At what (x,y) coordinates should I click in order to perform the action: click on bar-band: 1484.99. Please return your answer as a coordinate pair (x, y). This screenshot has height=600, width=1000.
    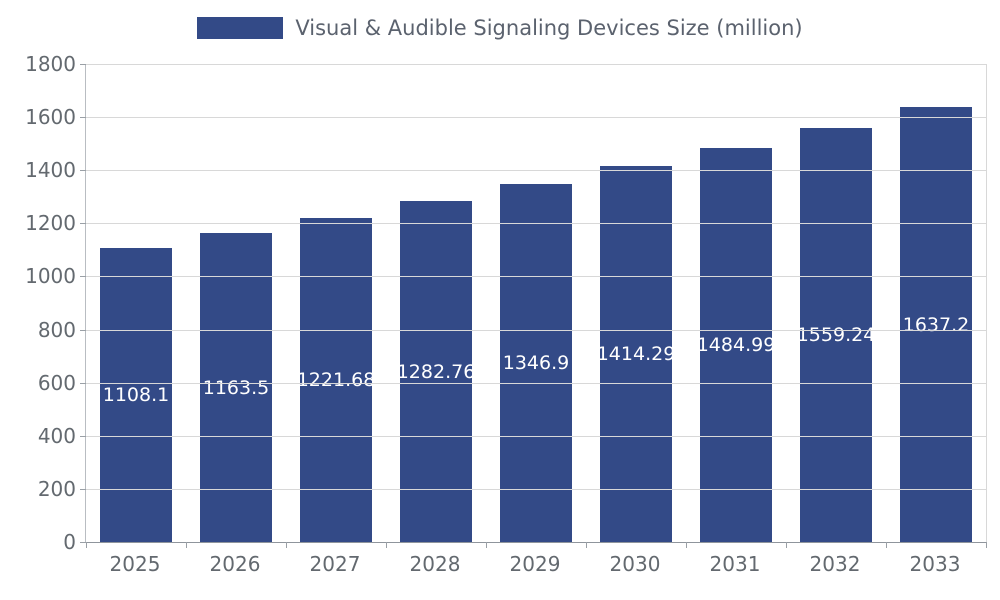
    Looking at the image, I should click on (736, 303).